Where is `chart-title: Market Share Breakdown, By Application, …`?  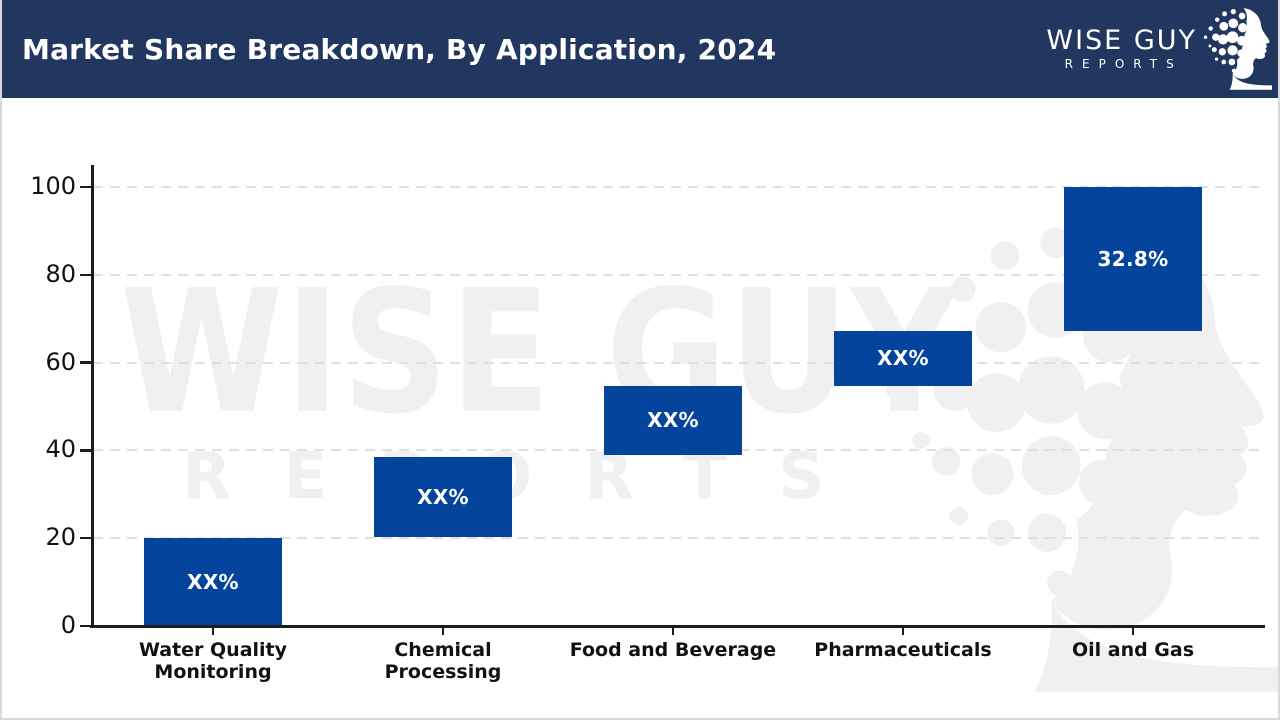 chart-title: Market Share Breakdown, By Application, … is located at coordinates (399, 49).